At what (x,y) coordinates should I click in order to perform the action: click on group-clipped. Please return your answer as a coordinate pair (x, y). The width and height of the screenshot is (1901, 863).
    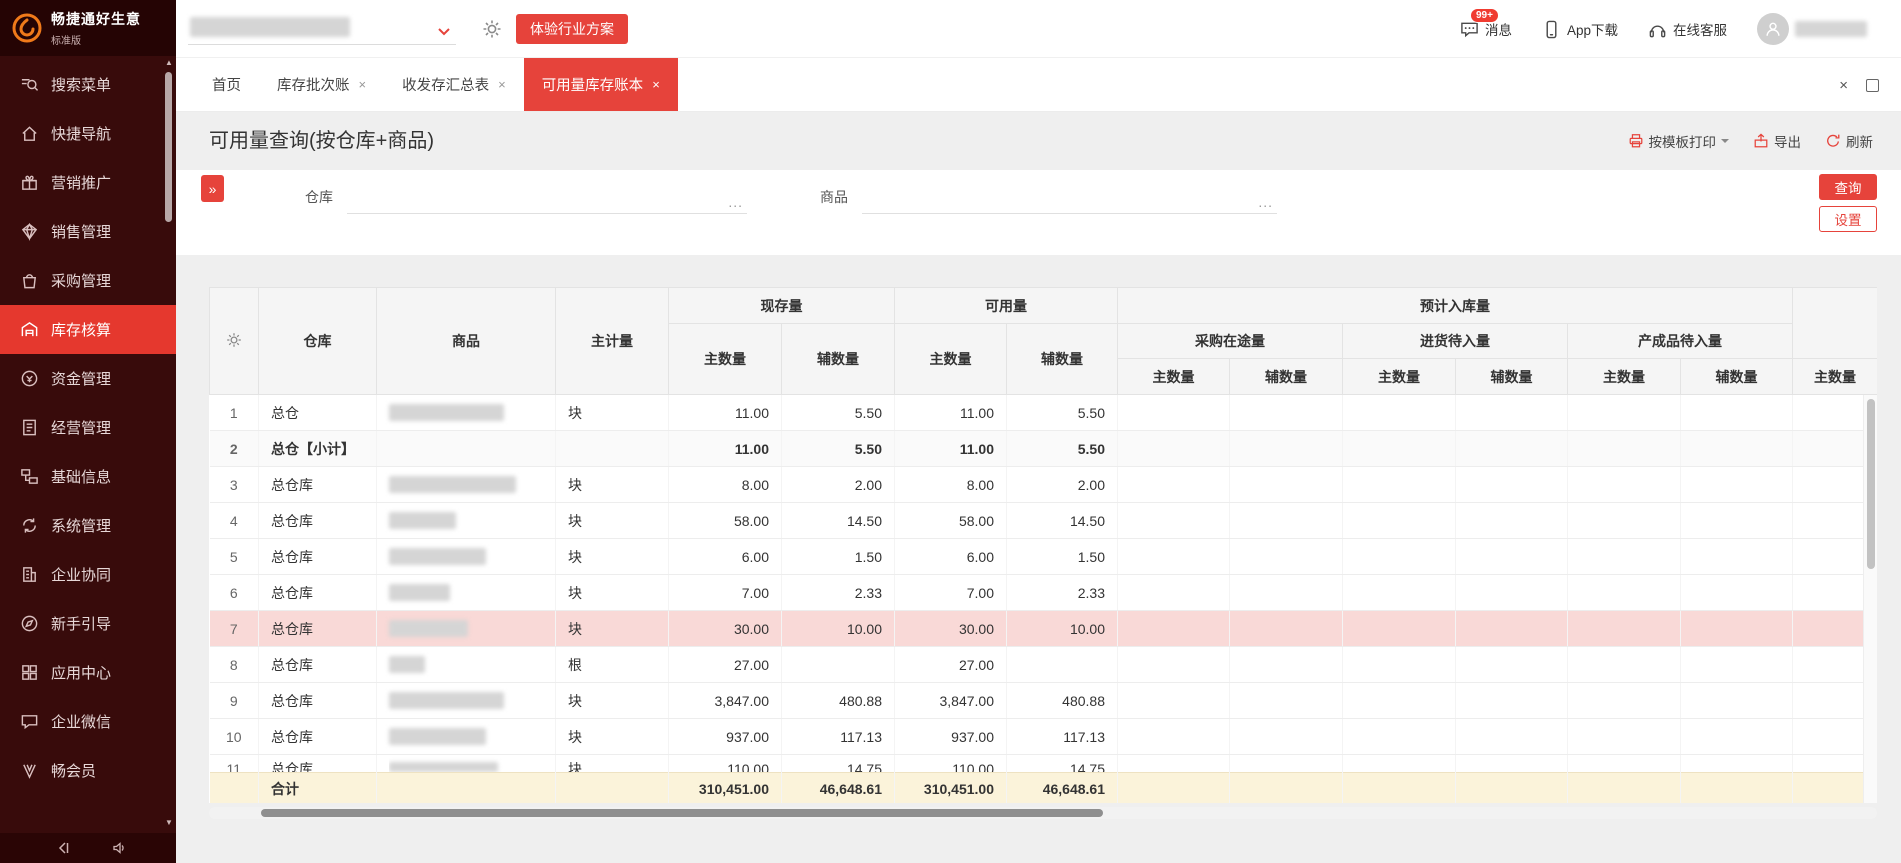
    Looking at the image, I should click on (1834, 323).